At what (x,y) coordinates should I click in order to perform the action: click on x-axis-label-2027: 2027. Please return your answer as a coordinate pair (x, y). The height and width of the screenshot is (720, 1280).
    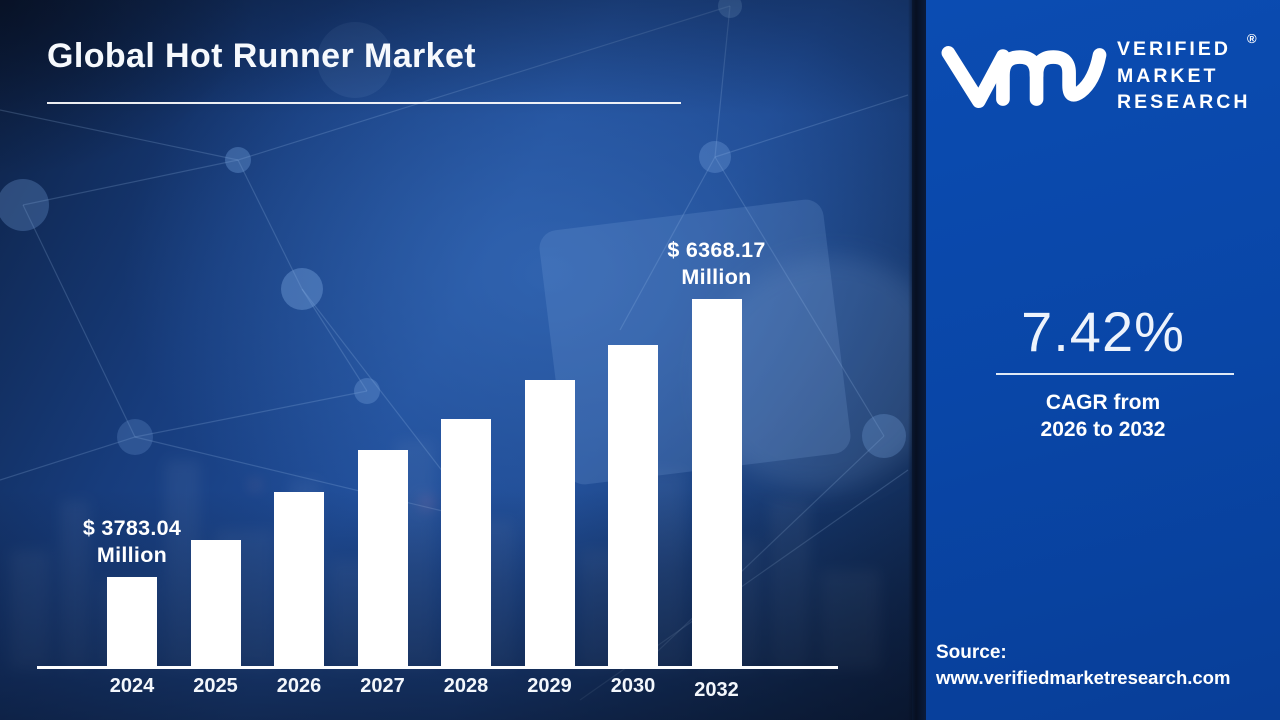
    Looking at the image, I should click on (382, 686).